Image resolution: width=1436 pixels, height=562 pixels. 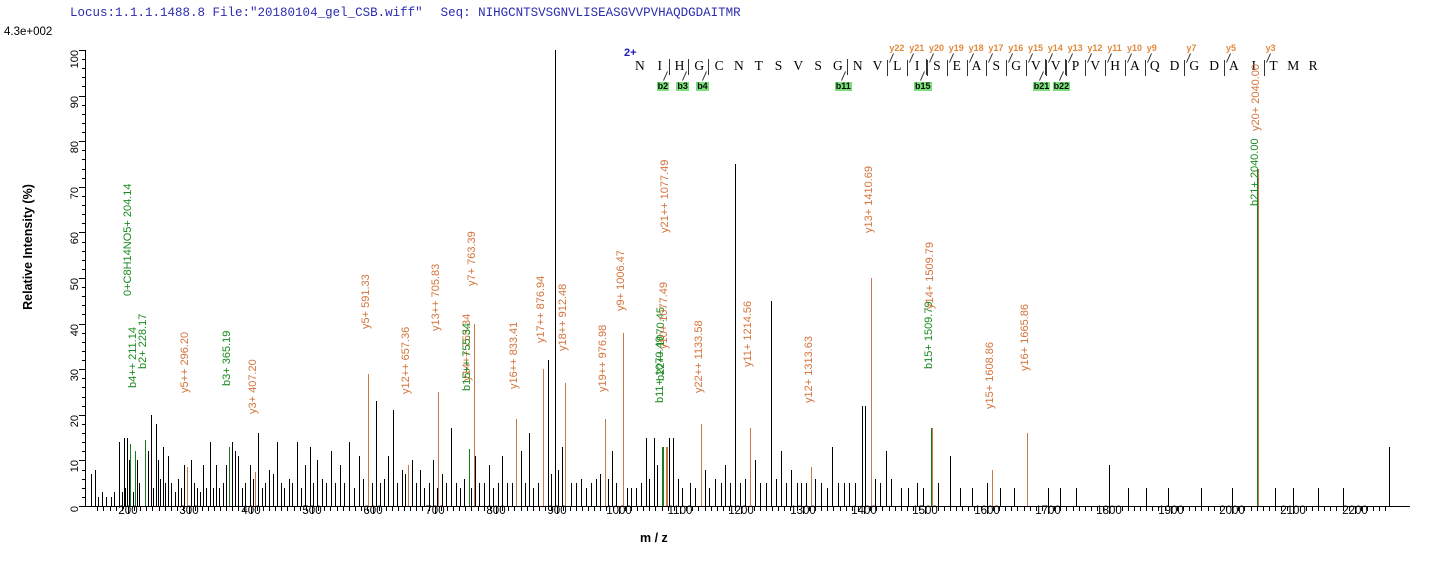 What do you see at coordinates (557, 511) in the screenshot?
I see `x-tick-label: 900` at bounding box center [557, 511].